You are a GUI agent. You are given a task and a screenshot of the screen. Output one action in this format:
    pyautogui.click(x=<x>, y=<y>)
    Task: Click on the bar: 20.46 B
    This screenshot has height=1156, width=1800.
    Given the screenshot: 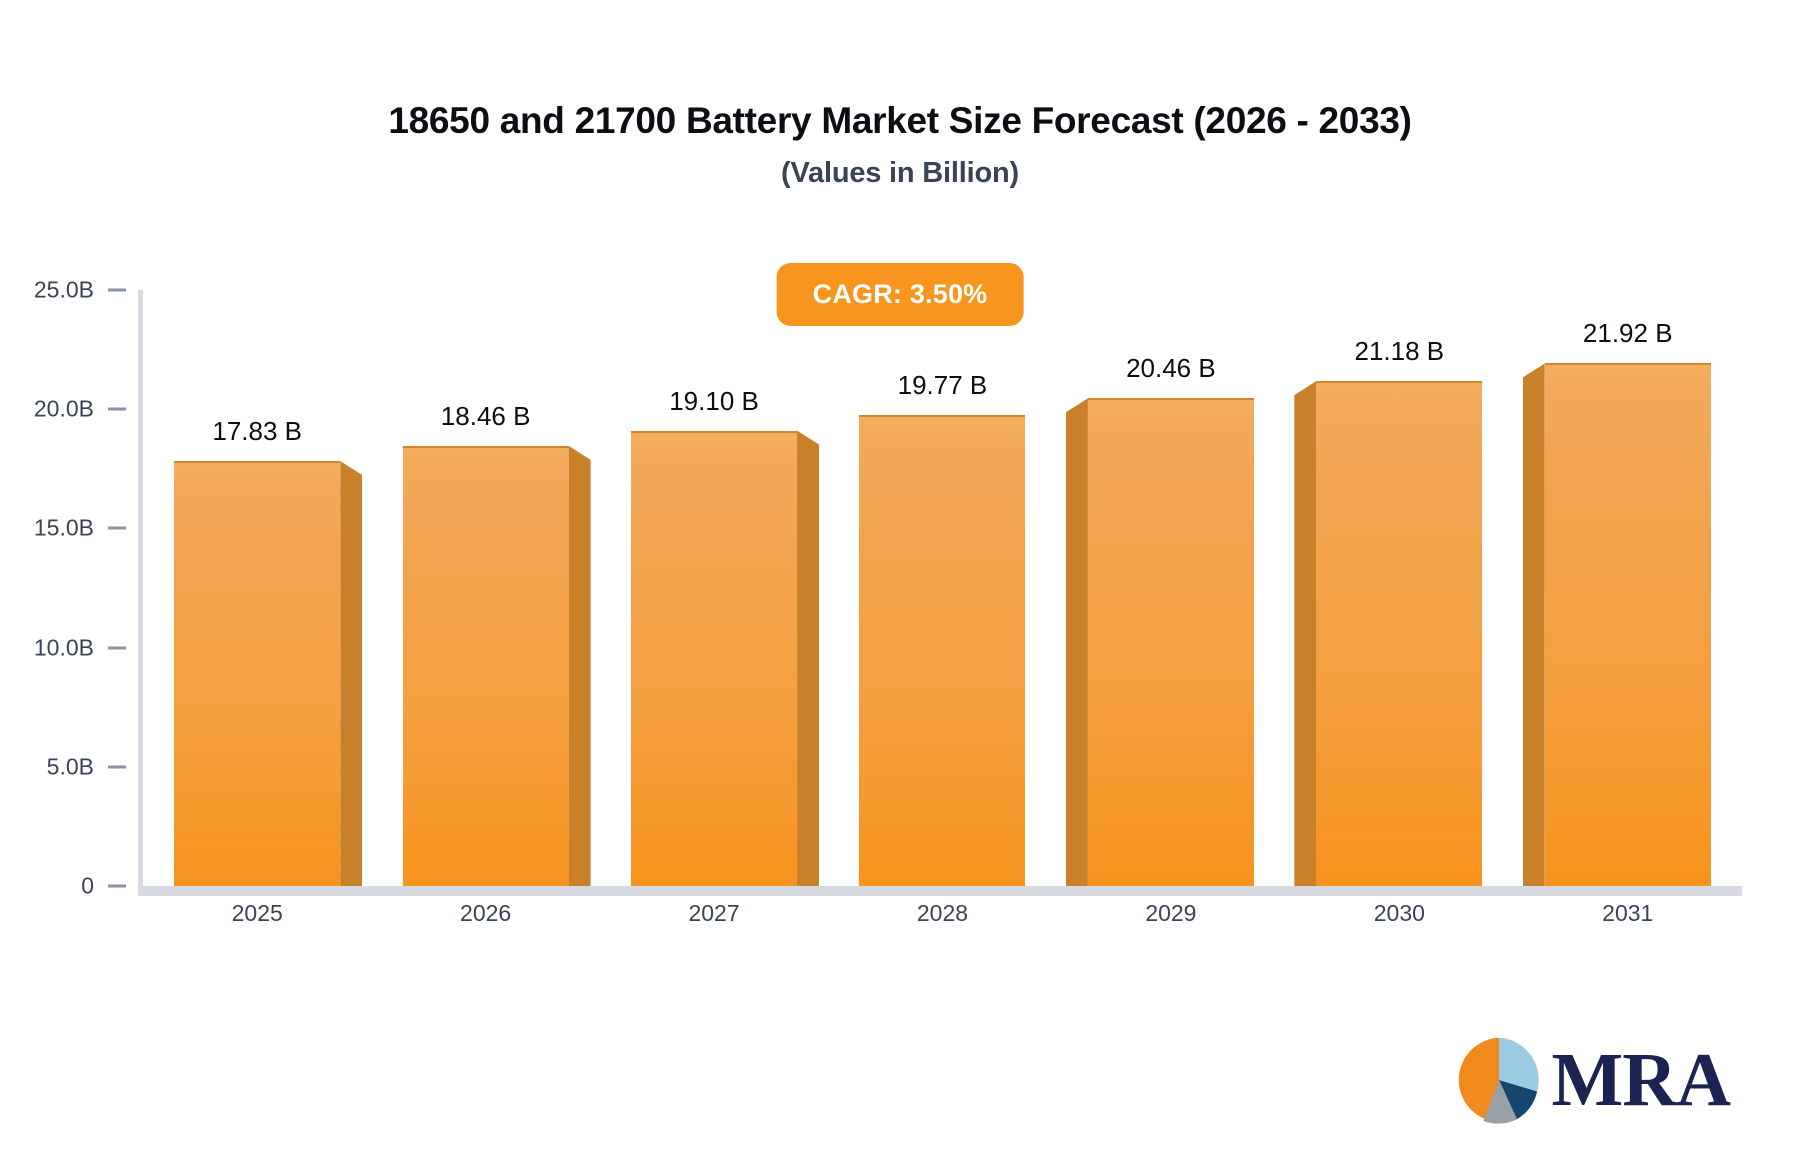 What is the action you would take?
    pyautogui.click(x=1159, y=619)
    